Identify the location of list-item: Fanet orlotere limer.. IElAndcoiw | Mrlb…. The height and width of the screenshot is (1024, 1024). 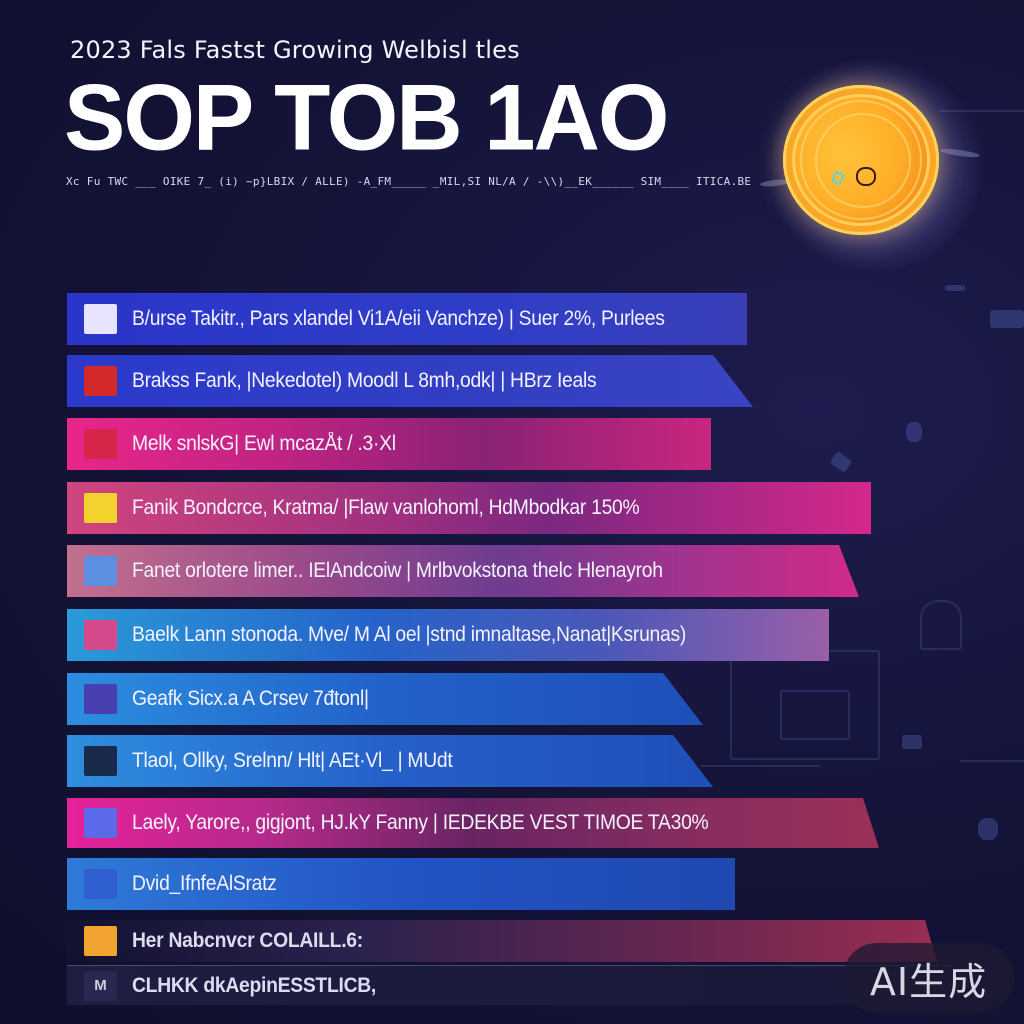
(463, 571).